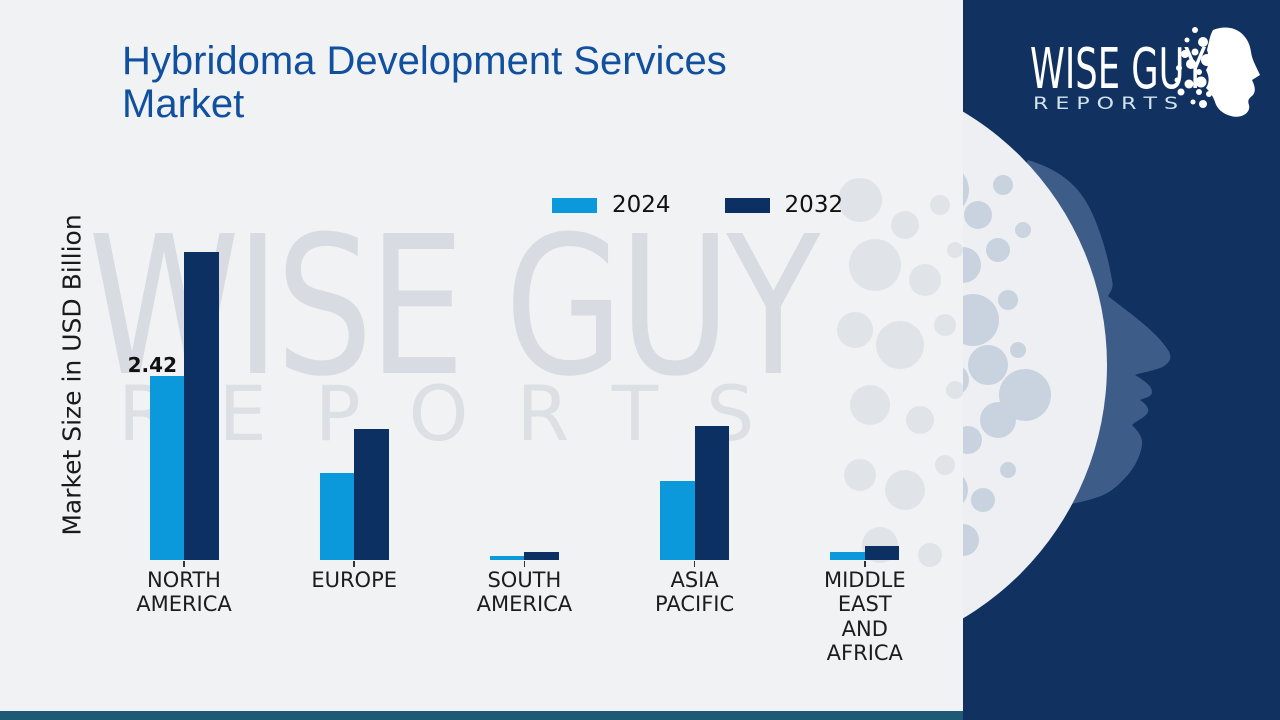 This screenshot has width=1280, height=720. Describe the element at coordinates (424, 83) in the screenshot. I see `chart-title: Hybridoma Development Services Market` at that location.